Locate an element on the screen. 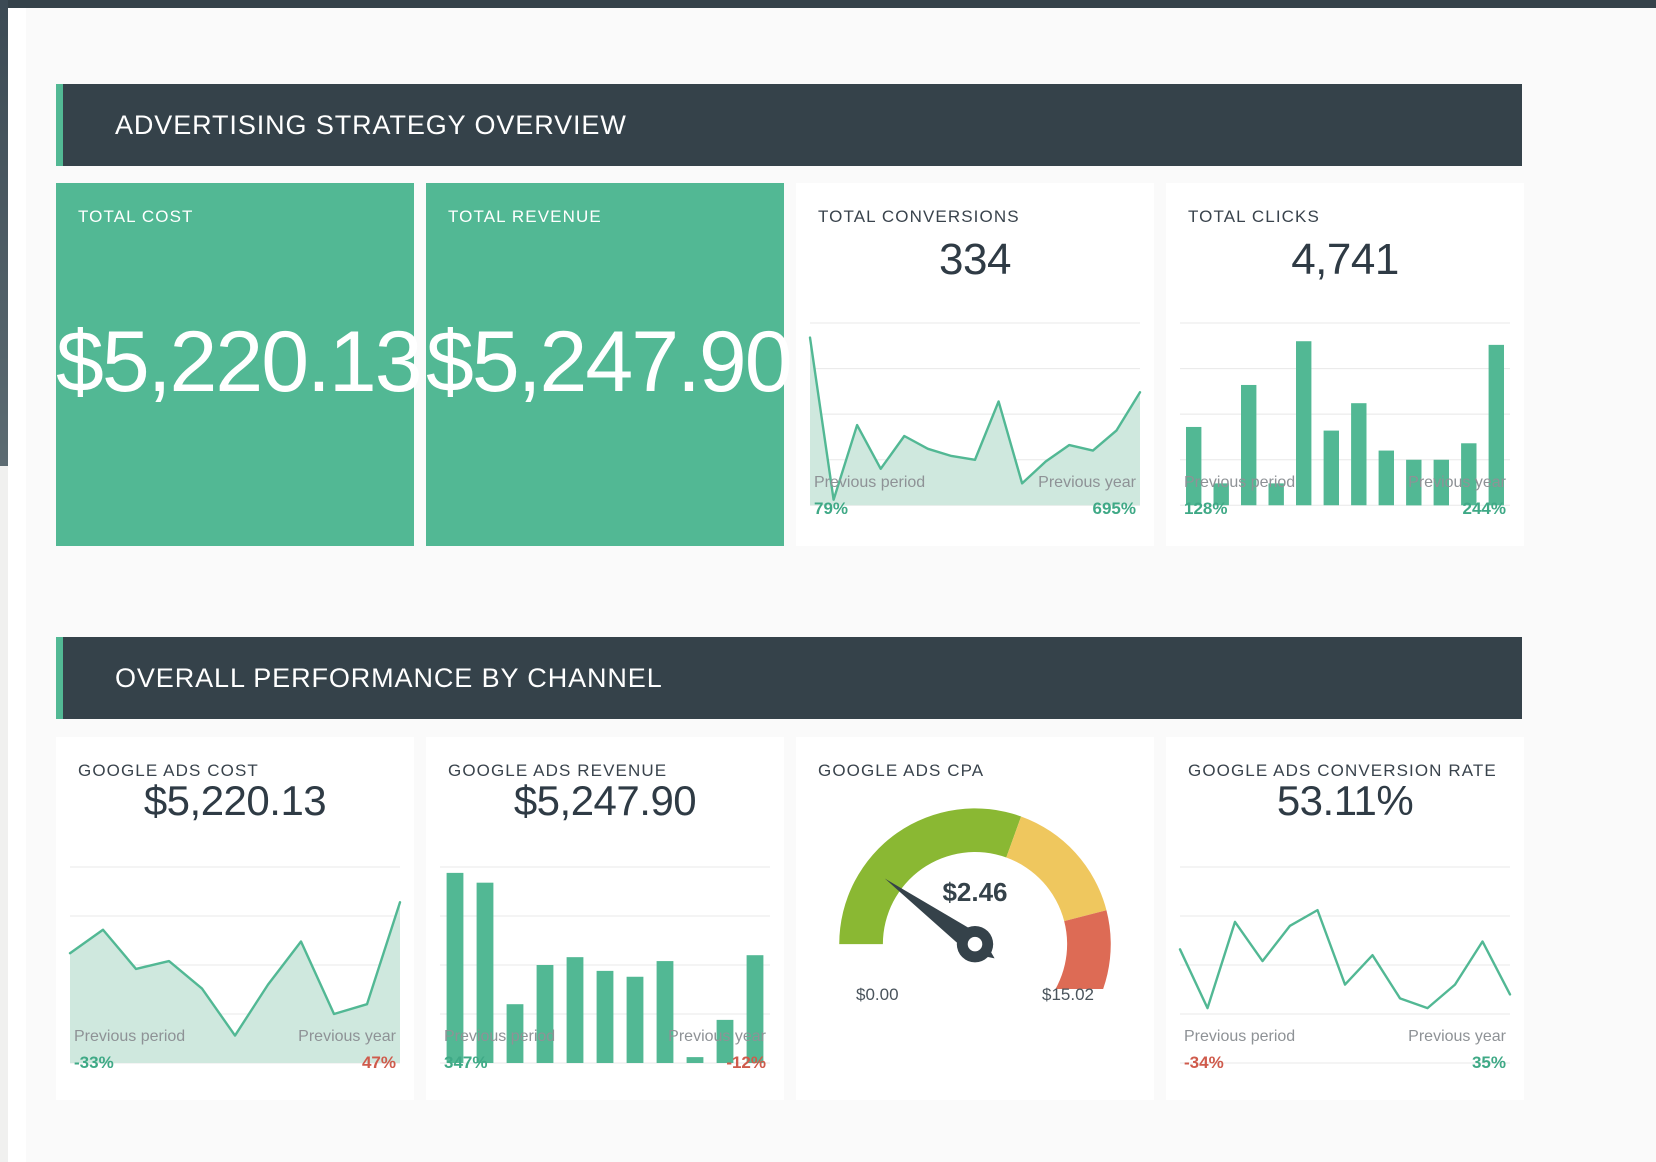 This screenshot has height=1162, width=1656. compare-value-previous-year: 244% is located at coordinates (1484, 508).